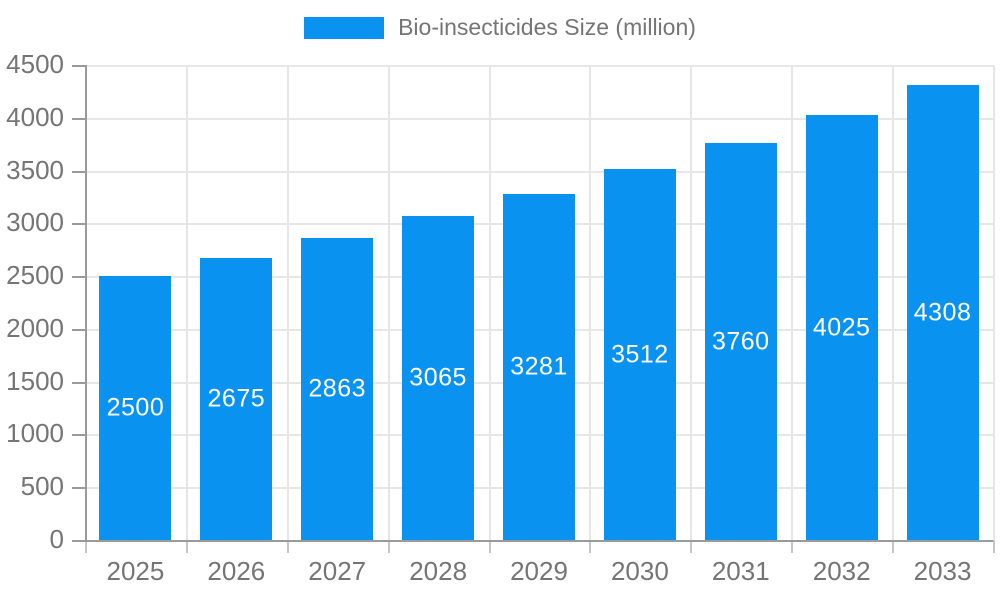 This screenshot has width=1000, height=600. Describe the element at coordinates (35, 169) in the screenshot. I see `y-tick-label: 3500` at that location.